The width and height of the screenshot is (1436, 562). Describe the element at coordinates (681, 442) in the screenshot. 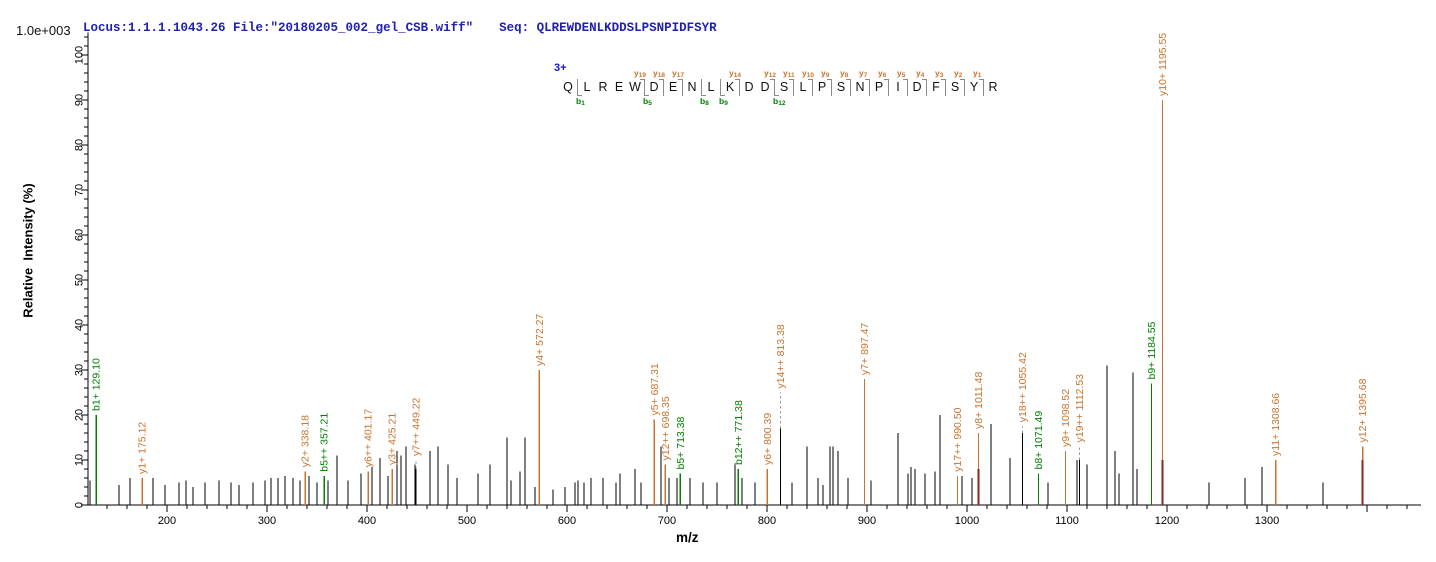

I see `peak-label: b5+ 713.38` at that location.